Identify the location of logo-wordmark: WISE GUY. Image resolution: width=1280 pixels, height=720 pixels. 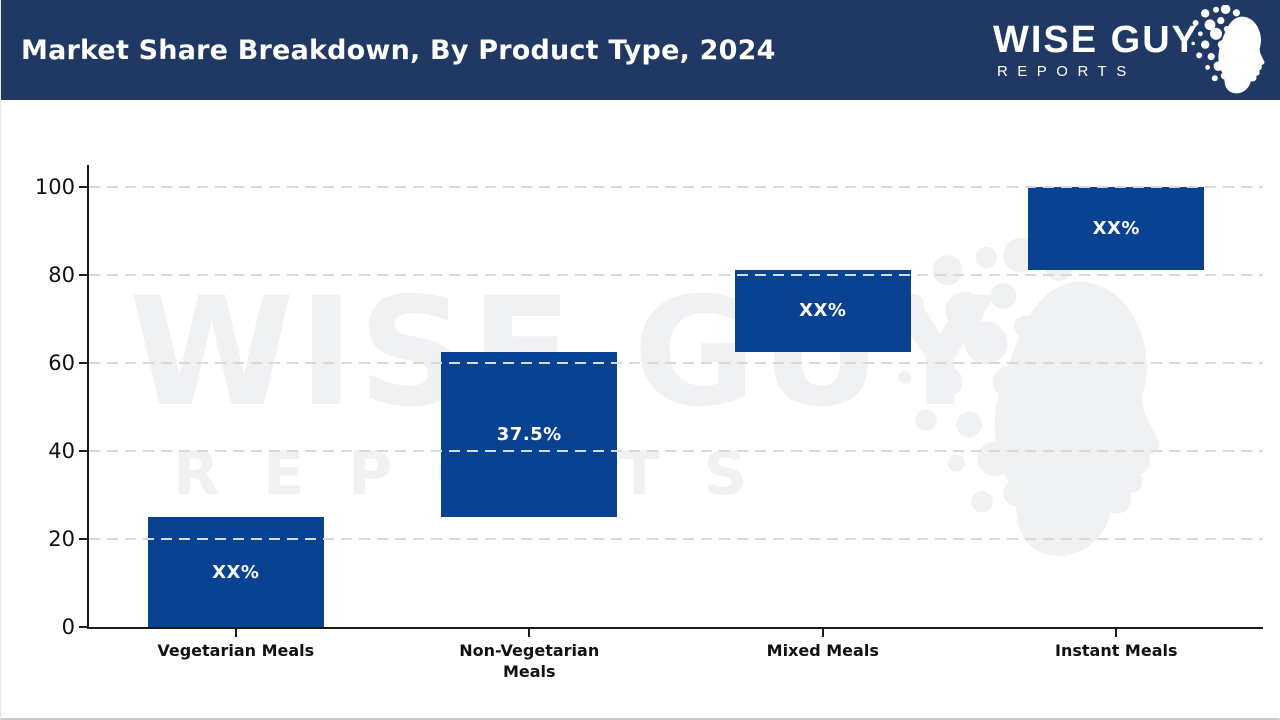
(1095, 40).